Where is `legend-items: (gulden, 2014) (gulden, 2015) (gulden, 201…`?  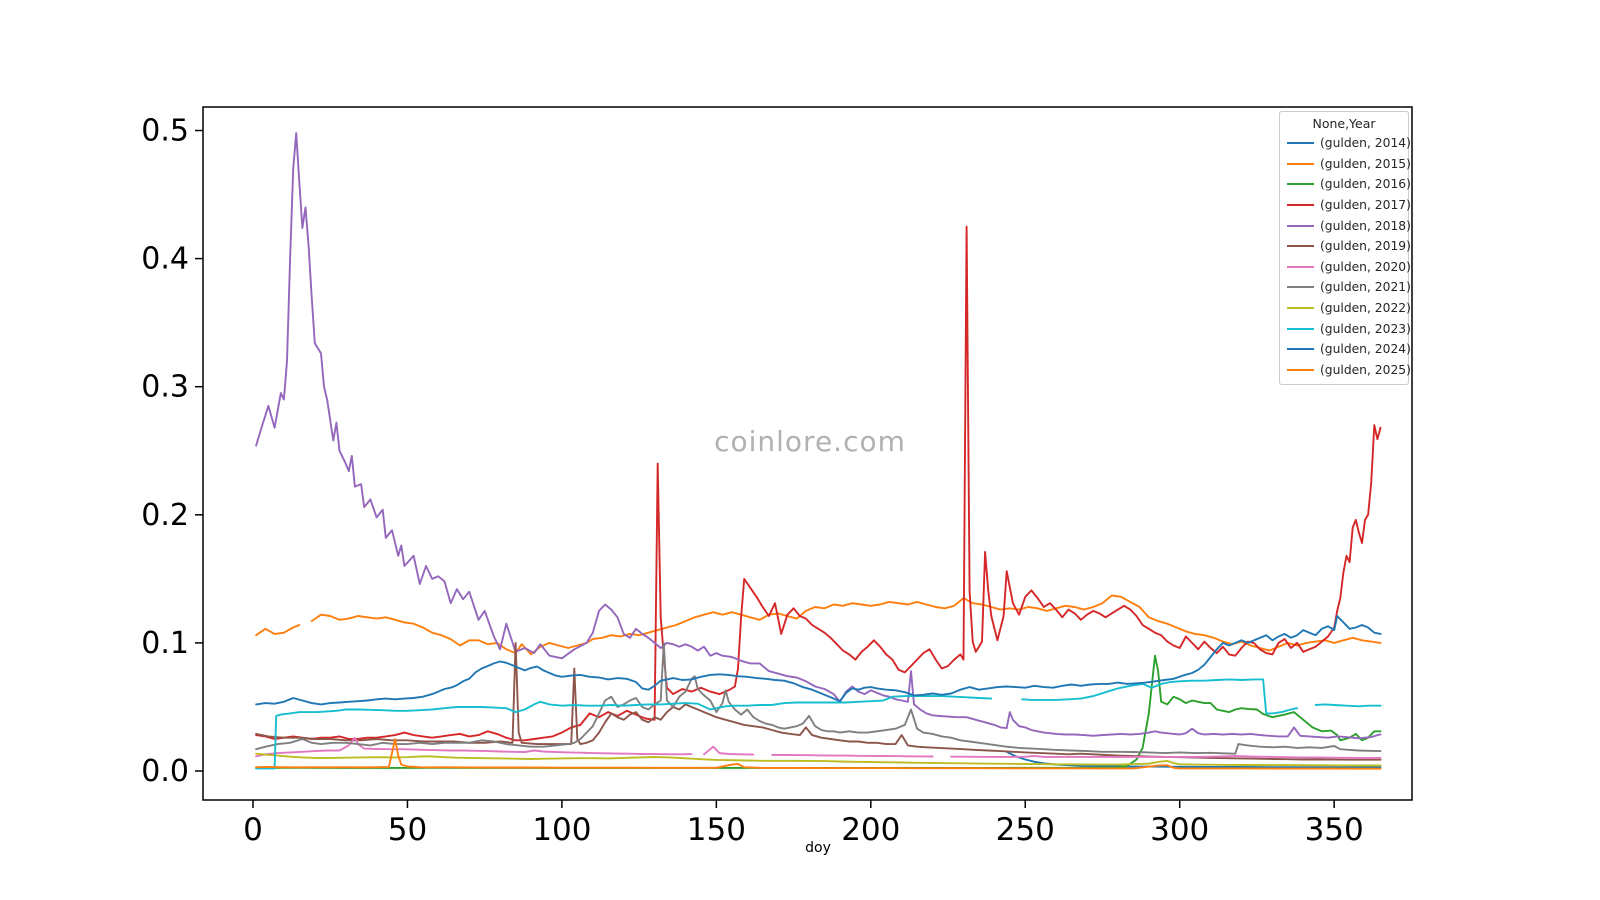 legend-items: (gulden, 2014) (gulden, 2015) (gulden, 201… is located at coordinates (1345, 257).